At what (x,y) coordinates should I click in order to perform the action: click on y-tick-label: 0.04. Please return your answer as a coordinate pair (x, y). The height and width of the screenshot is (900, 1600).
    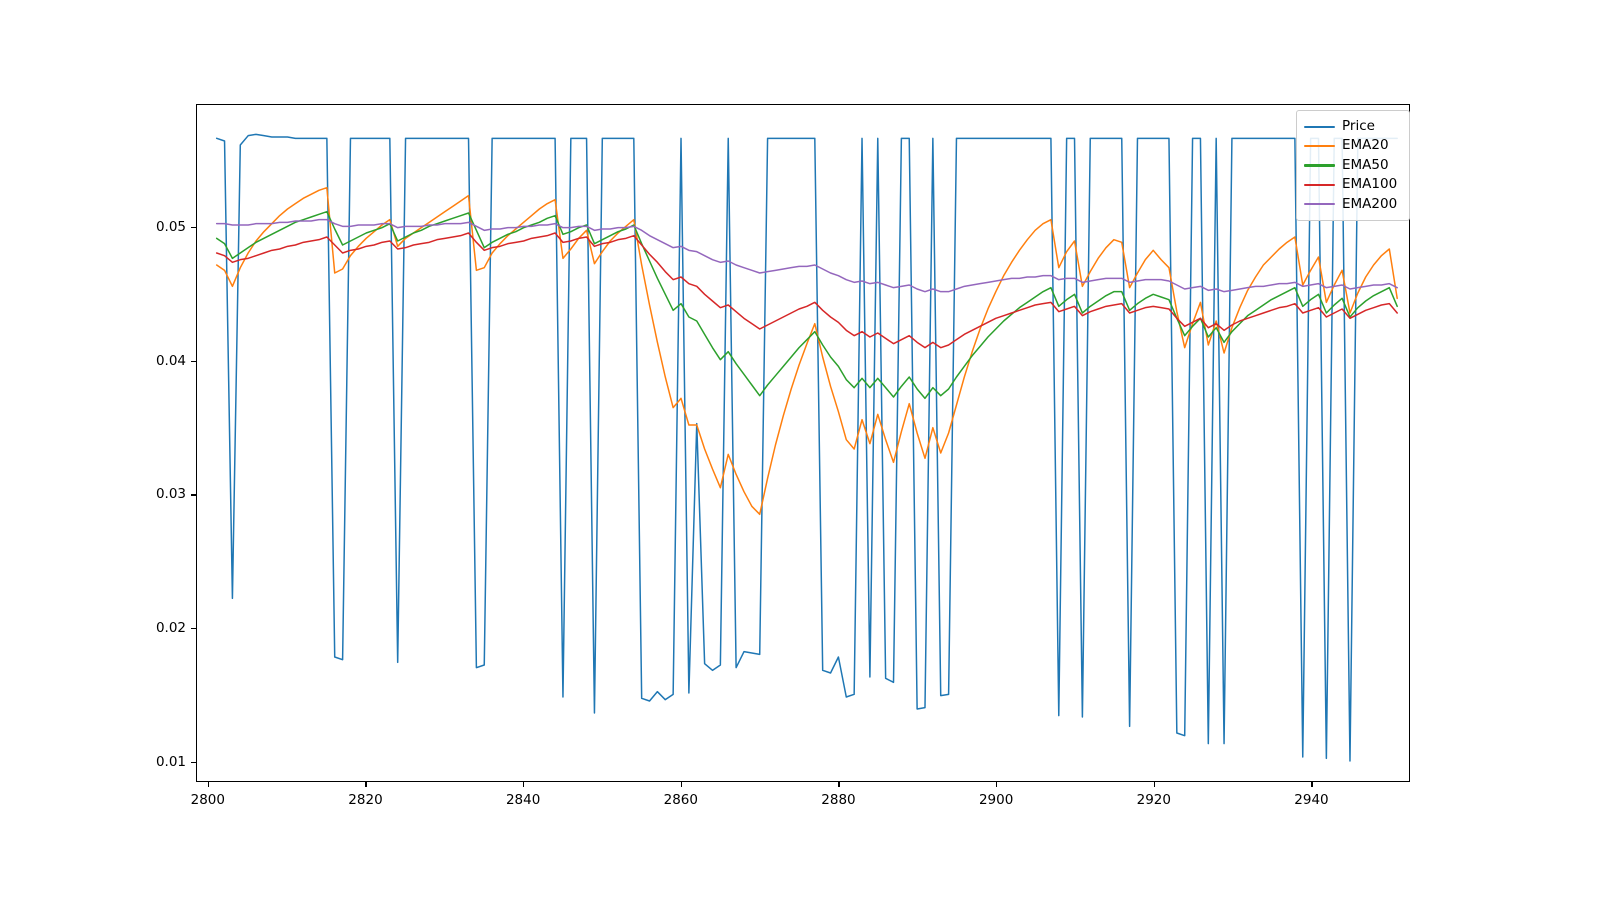
    Looking at the image, I should click on (170, 360).